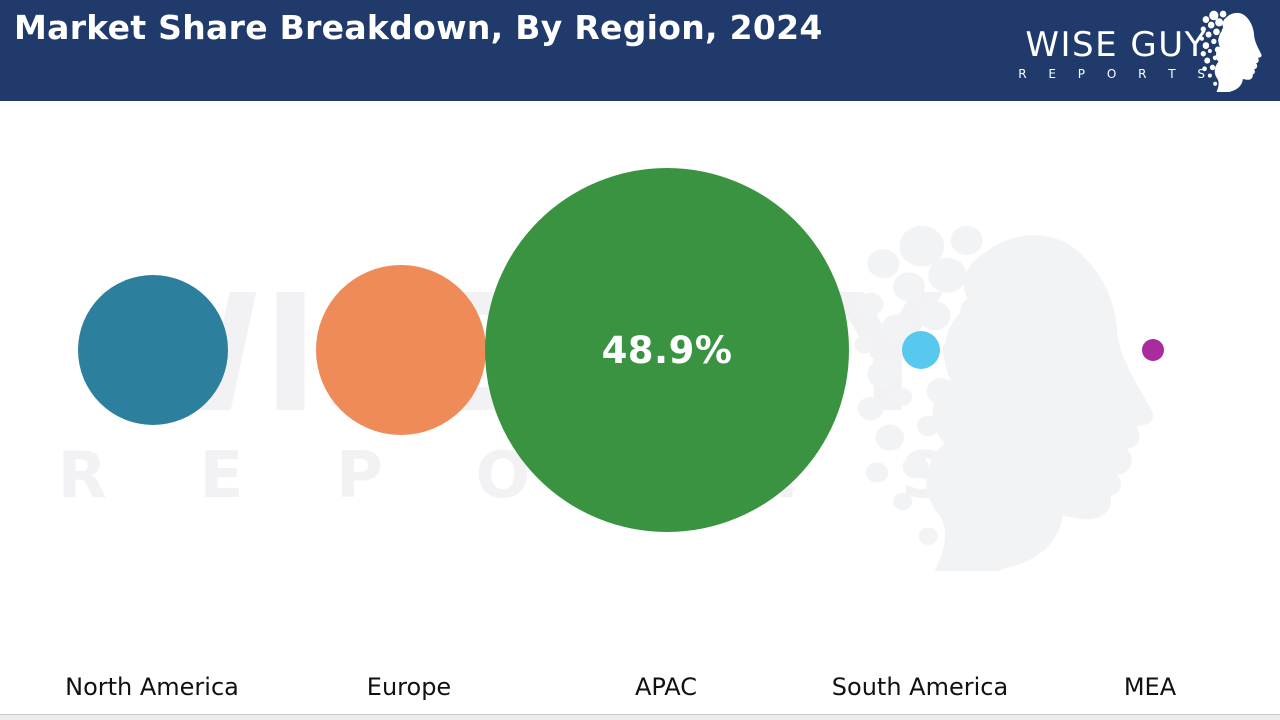  I want to click on category-label-south-america: South America, so click(920, 687).